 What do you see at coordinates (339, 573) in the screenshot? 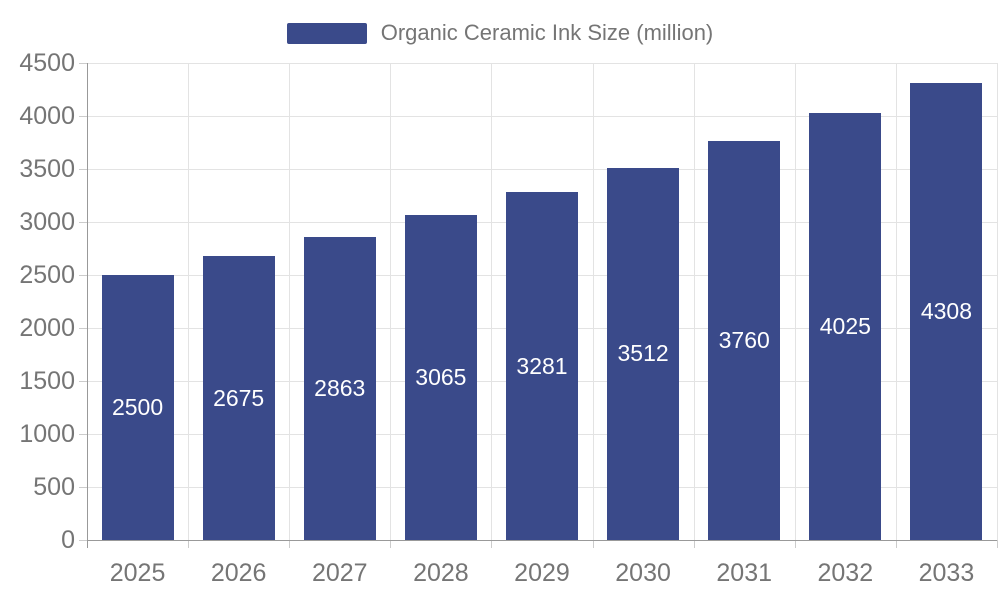
I see `x-axis-label-2027: 2027` at bounding box center [339, 573].